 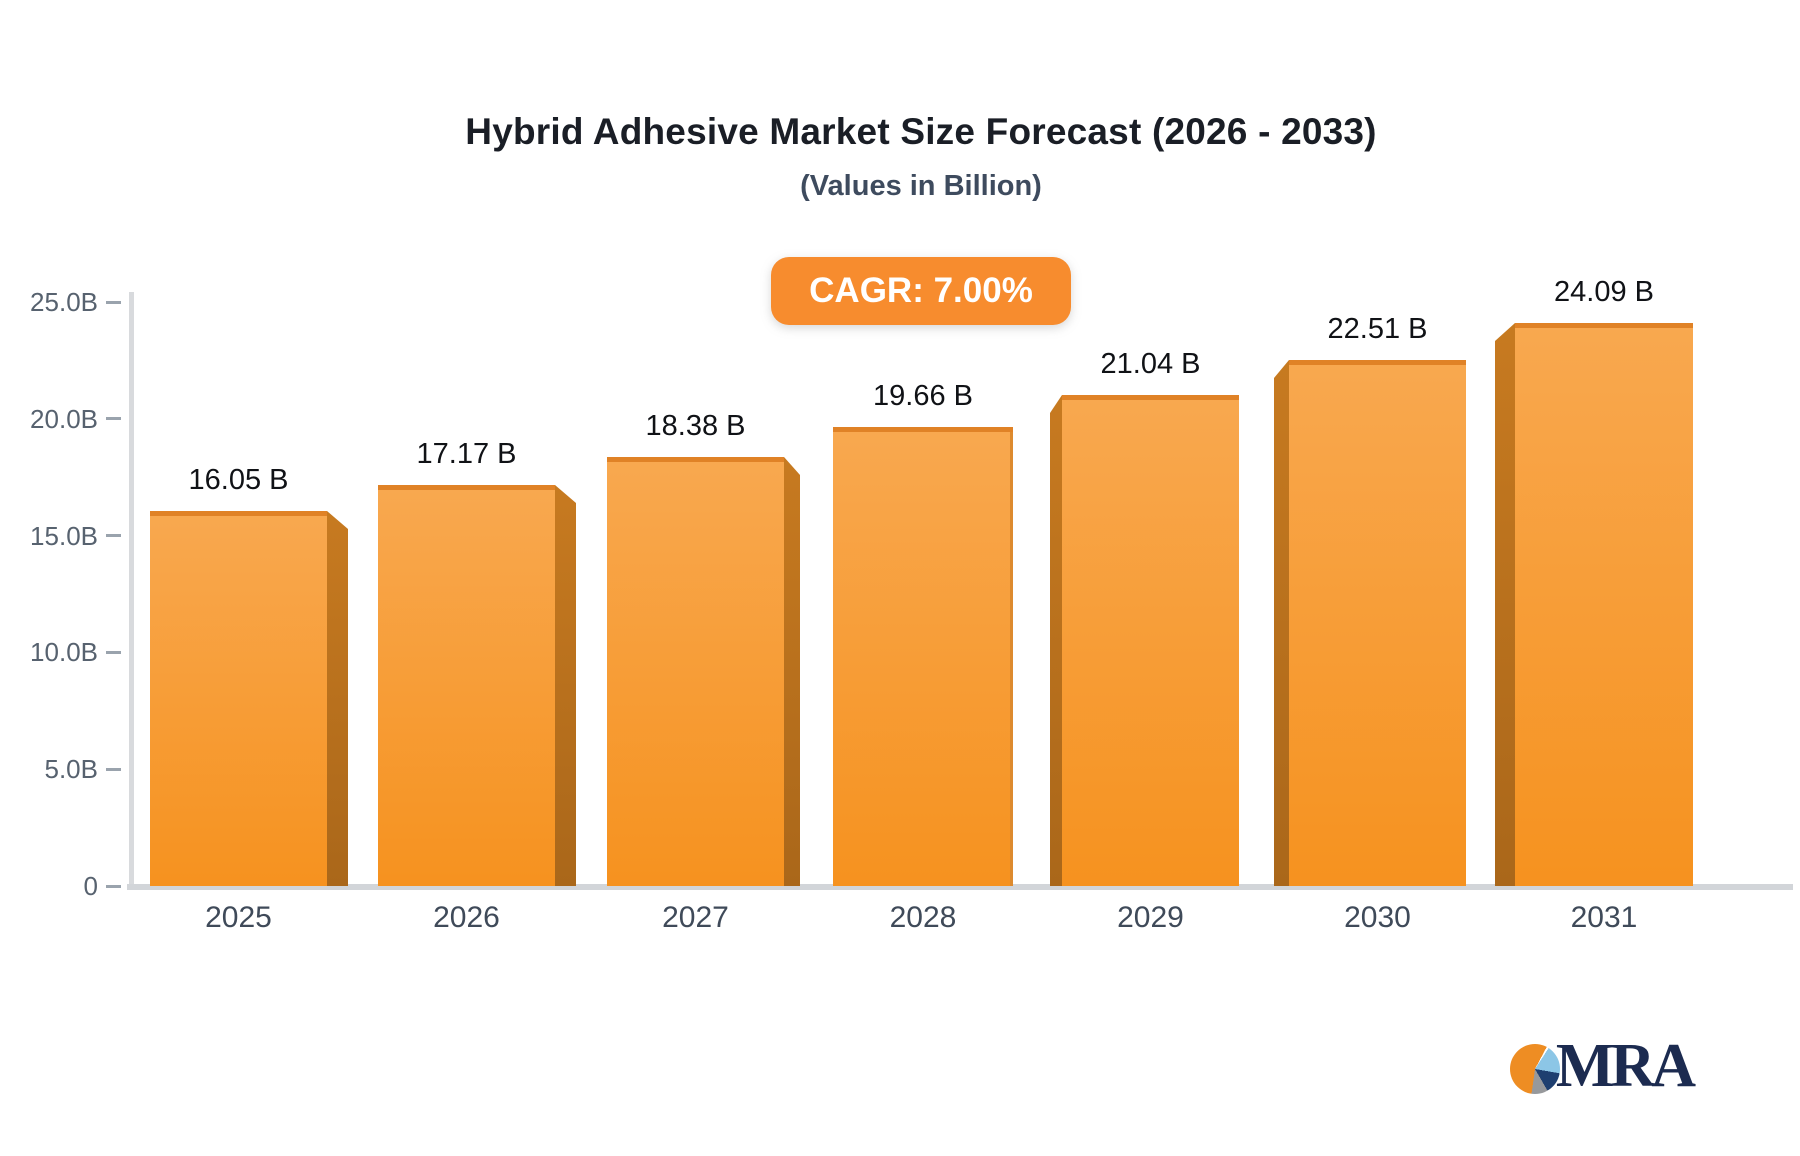 I want to click on x-axis-line, so click(x=960, y=887).